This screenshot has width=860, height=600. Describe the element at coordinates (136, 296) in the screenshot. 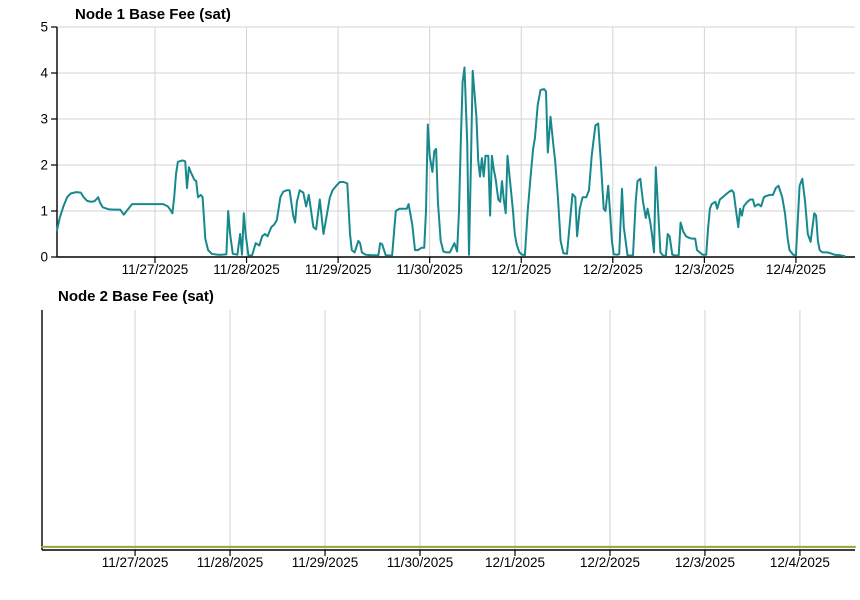

I see `node2-chart-title: Node 2 Base Fee (sat)` at that location.